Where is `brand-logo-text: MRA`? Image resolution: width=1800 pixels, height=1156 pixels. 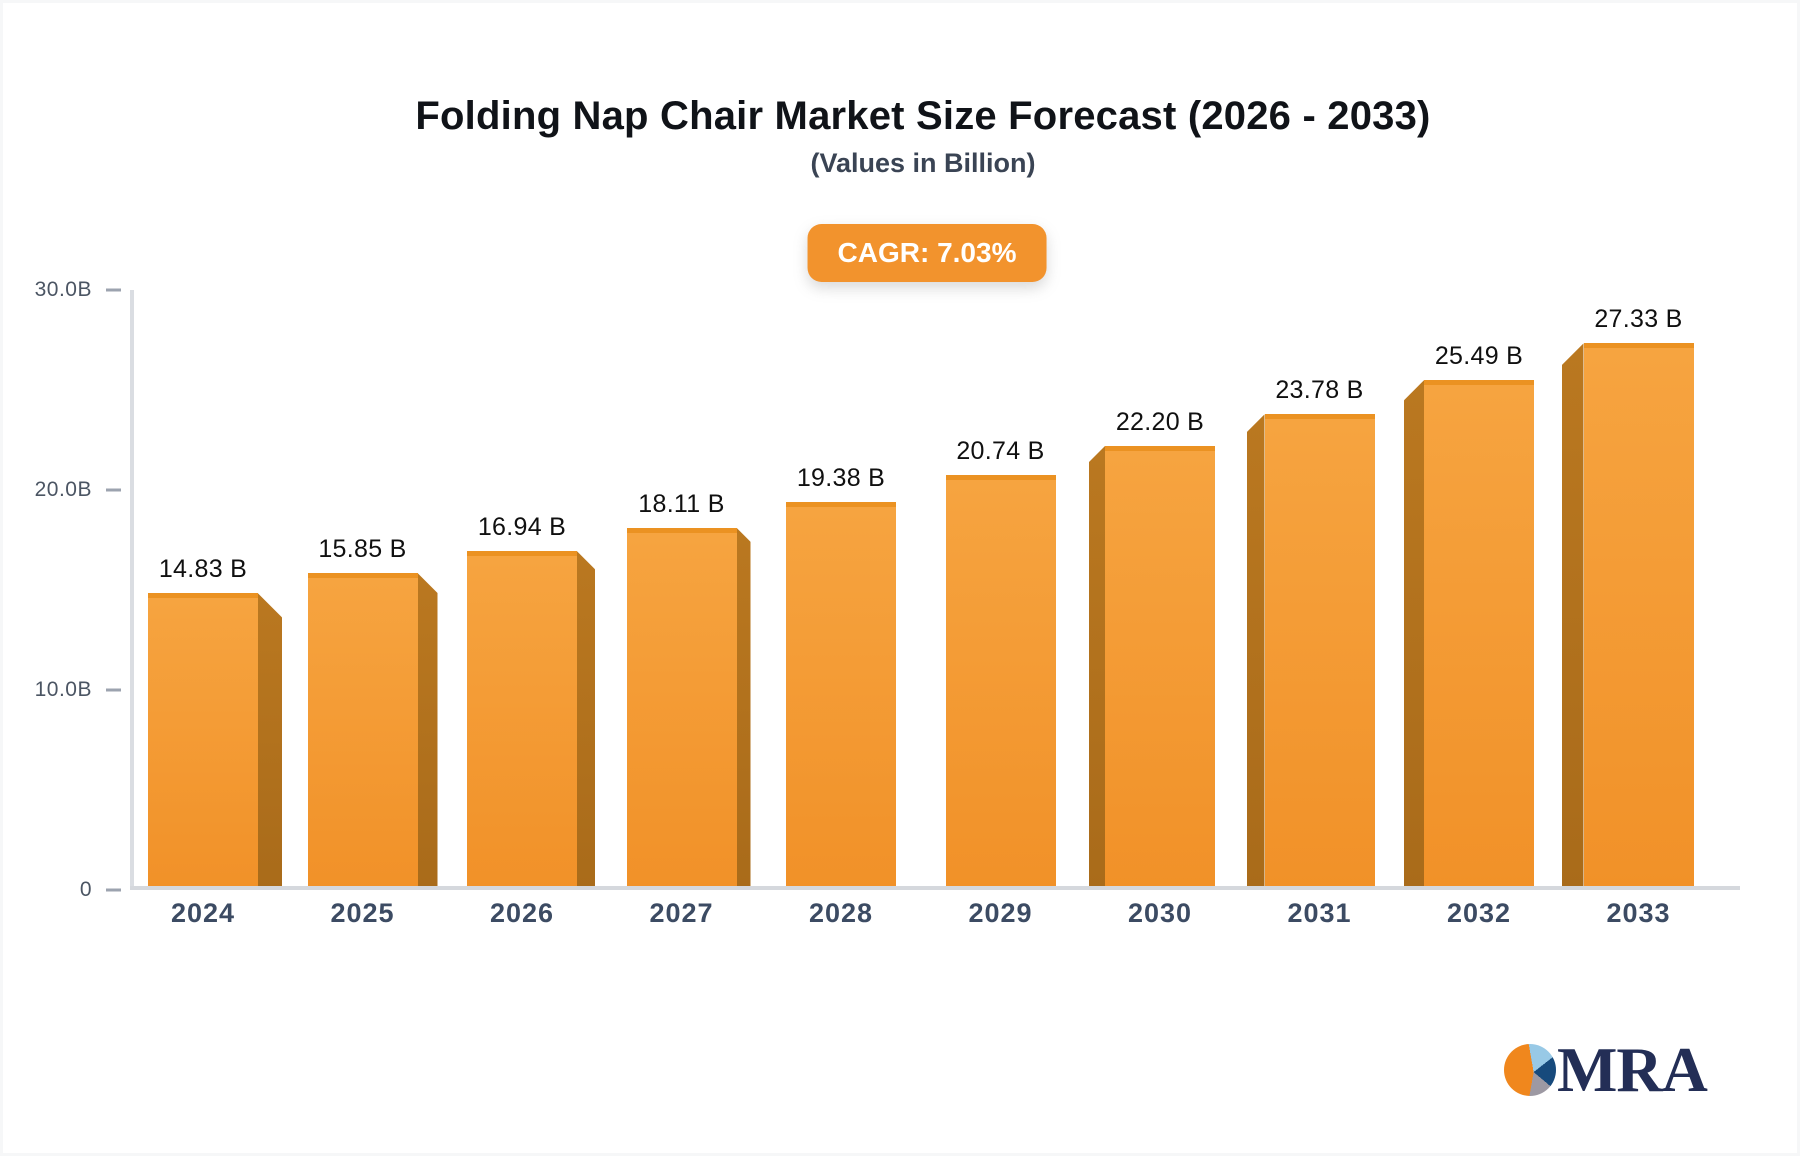
brand-logo-text: MRA is located at coordinates (1632, 1069).